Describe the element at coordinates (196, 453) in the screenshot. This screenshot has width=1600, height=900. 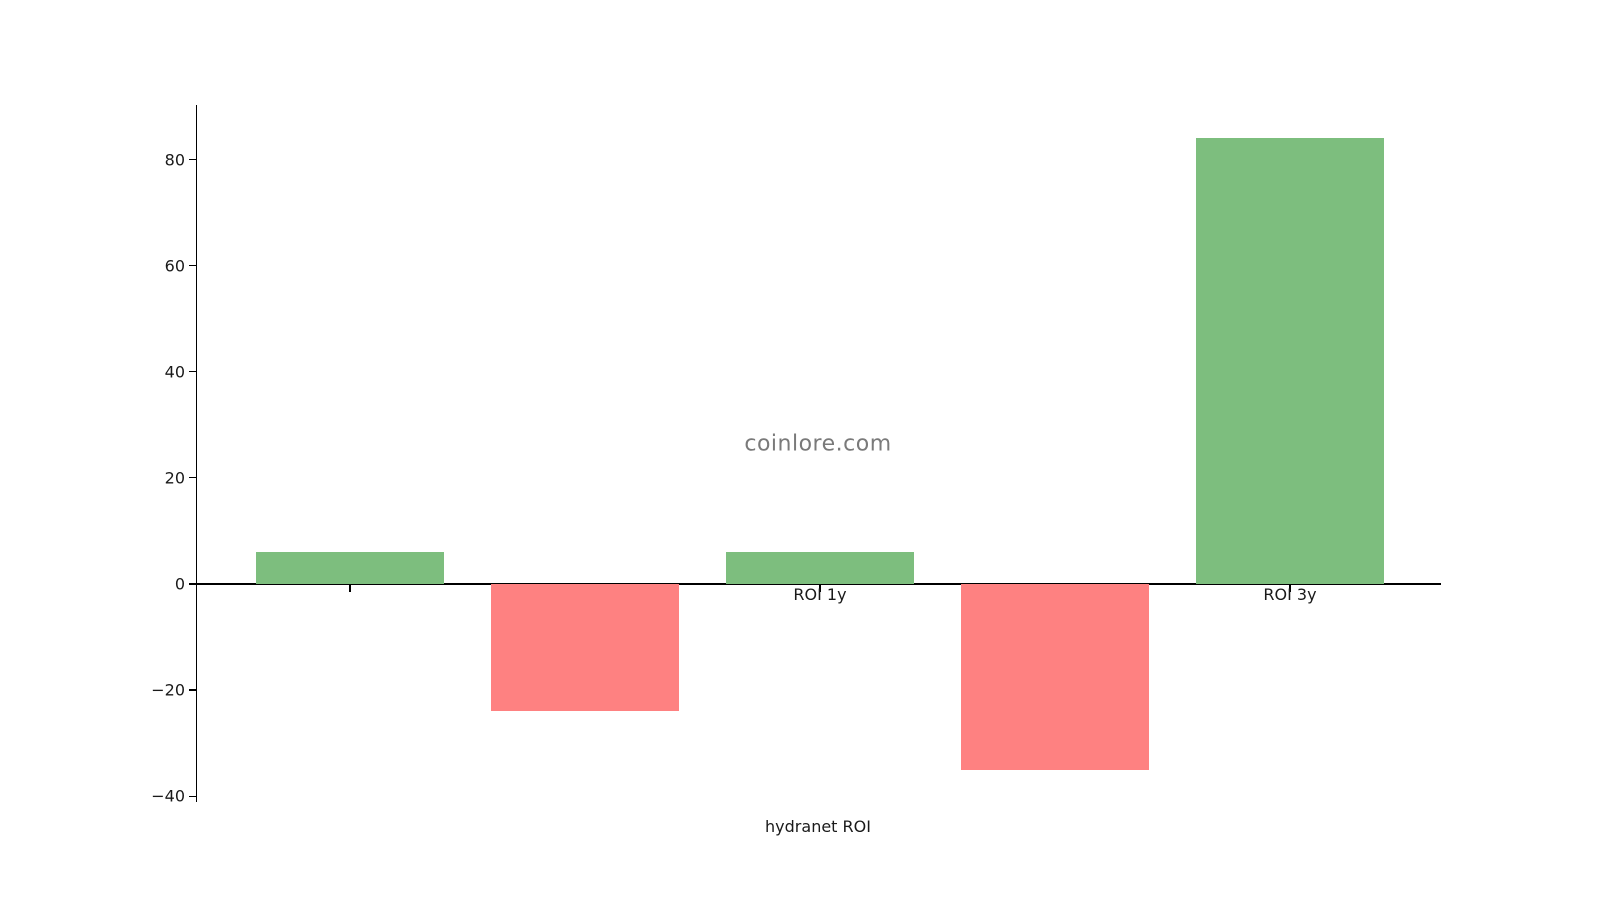
I see `y-axis-spine` at that location.